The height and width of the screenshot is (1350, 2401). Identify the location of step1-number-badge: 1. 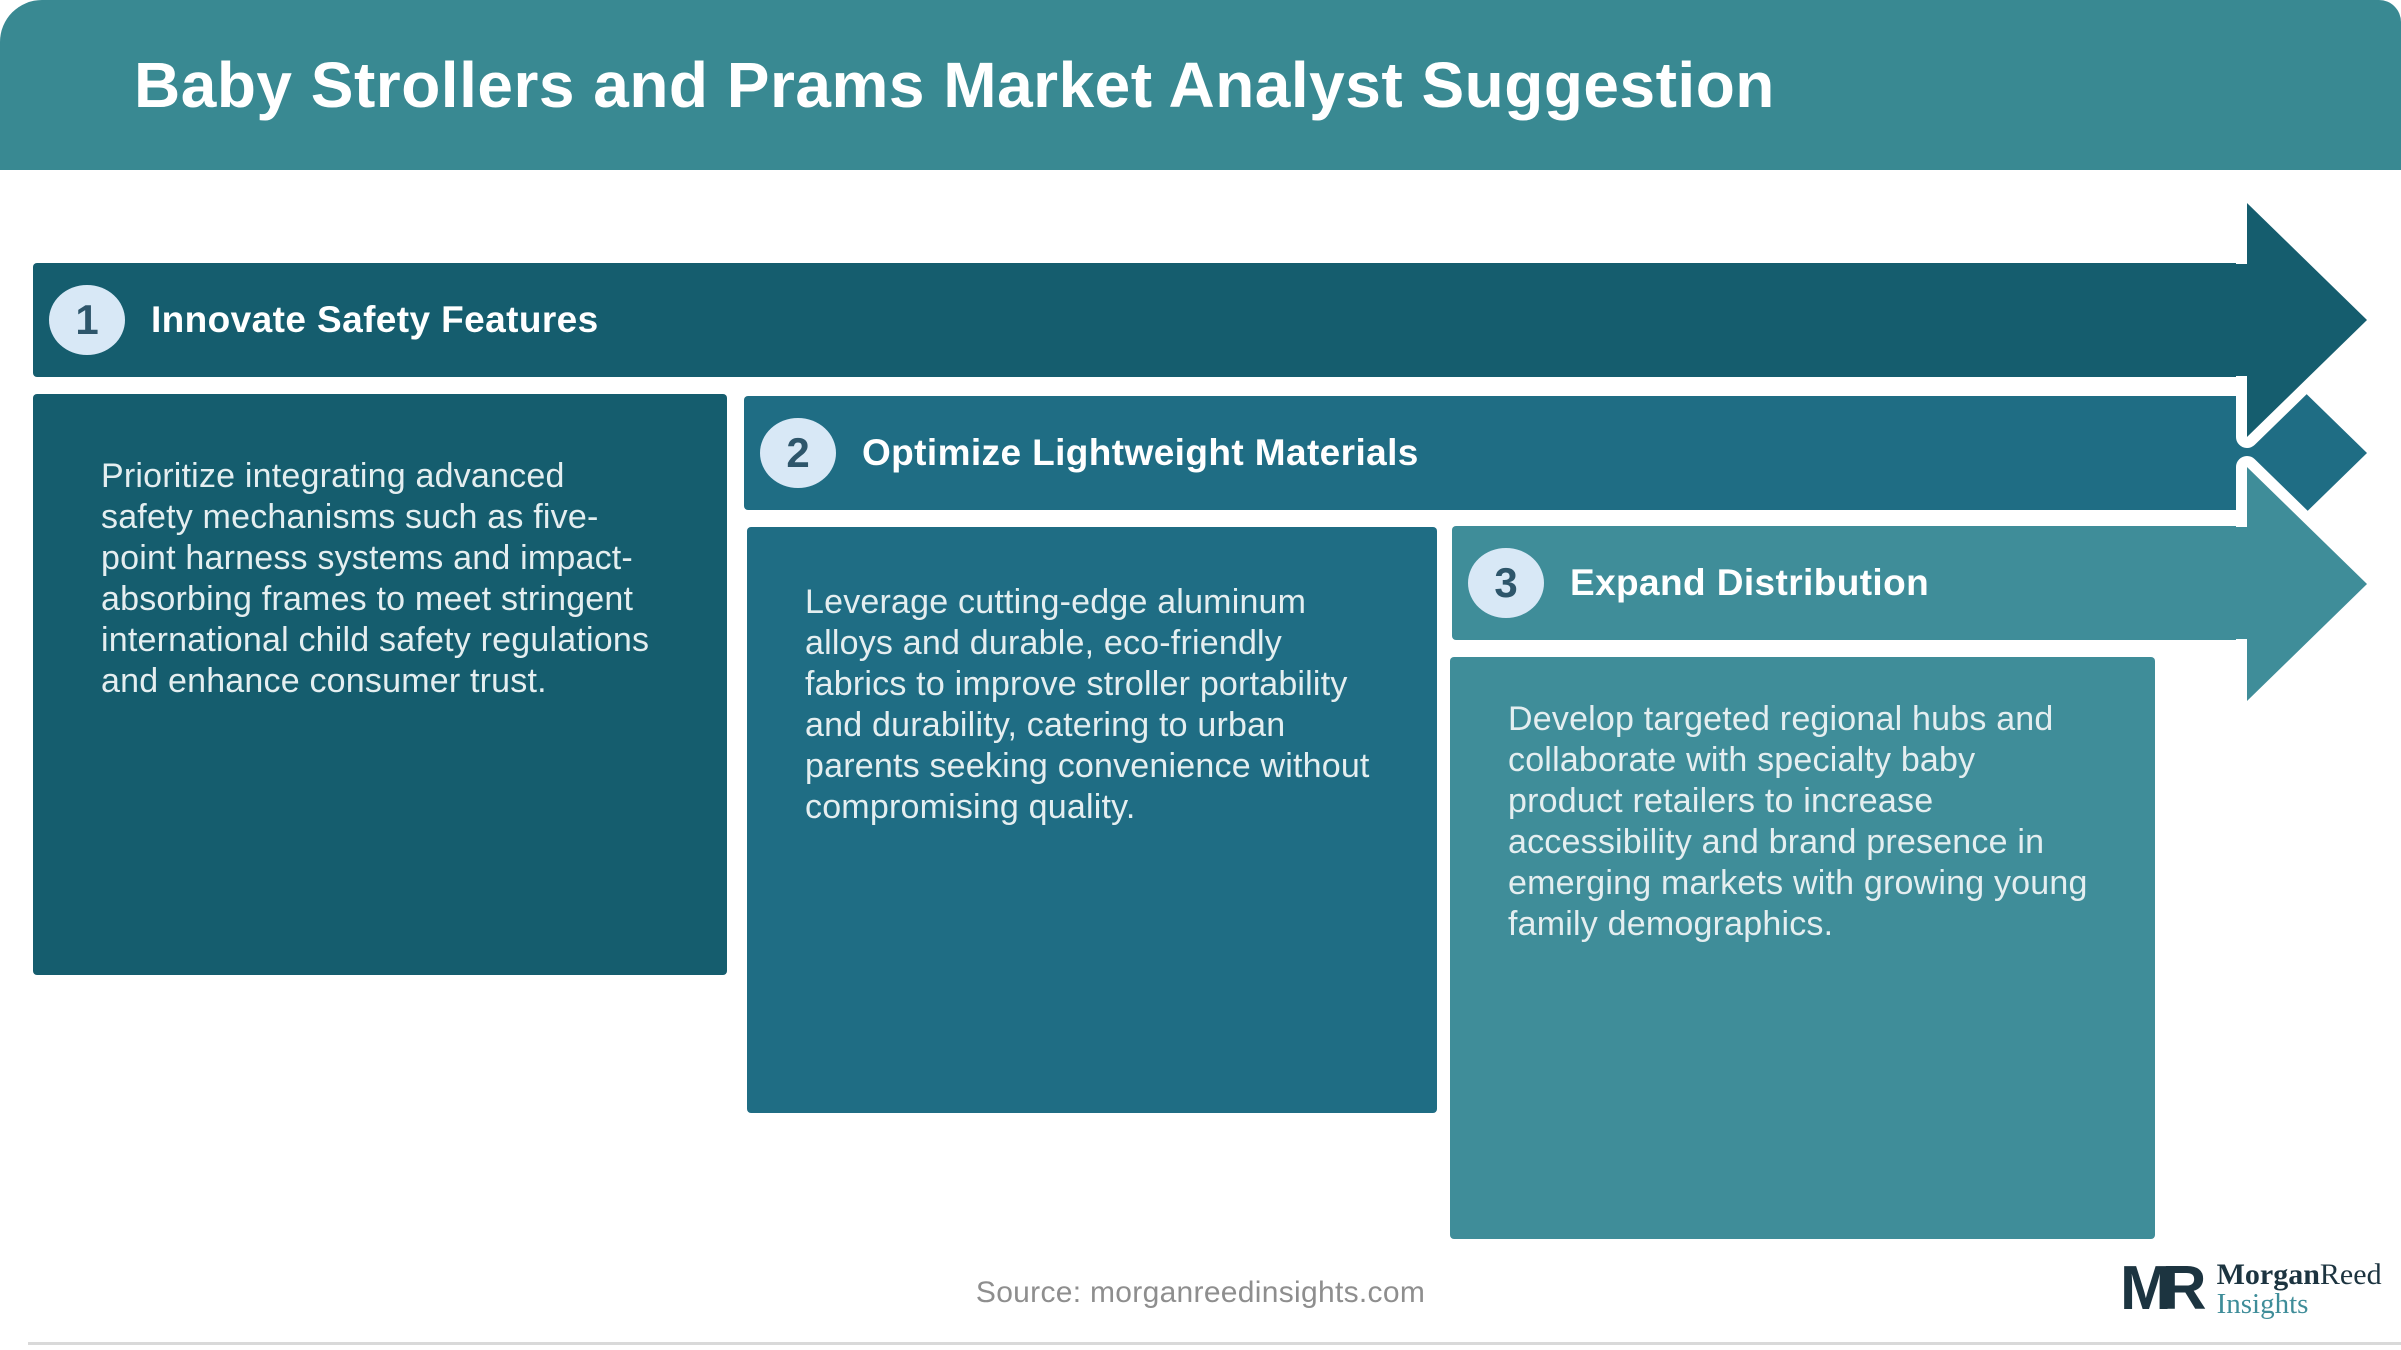
(87, 320).